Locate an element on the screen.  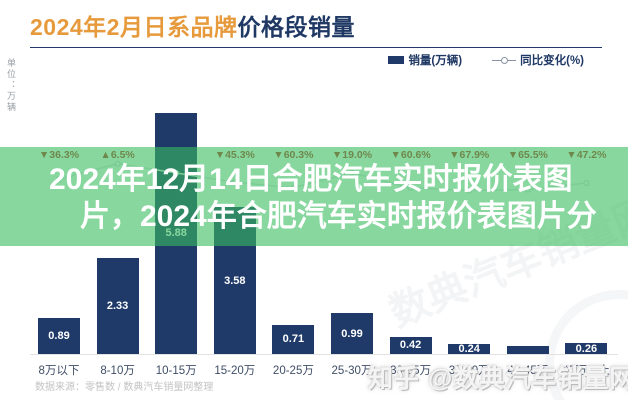
bar-8万以下 is located at coordinates (59, 335).